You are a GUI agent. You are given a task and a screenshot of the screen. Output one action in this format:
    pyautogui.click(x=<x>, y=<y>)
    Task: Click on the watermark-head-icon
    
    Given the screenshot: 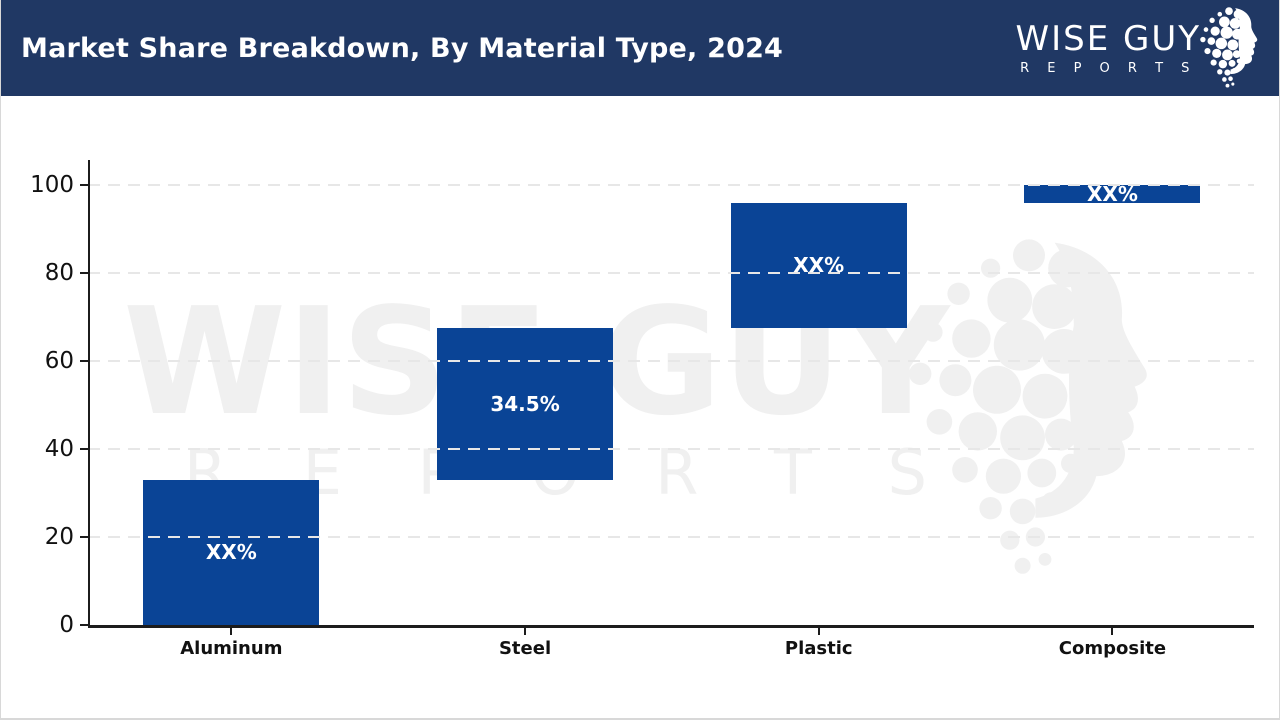 What is the action you would take?
    pyautogui.click(x=1029, y=409)
    